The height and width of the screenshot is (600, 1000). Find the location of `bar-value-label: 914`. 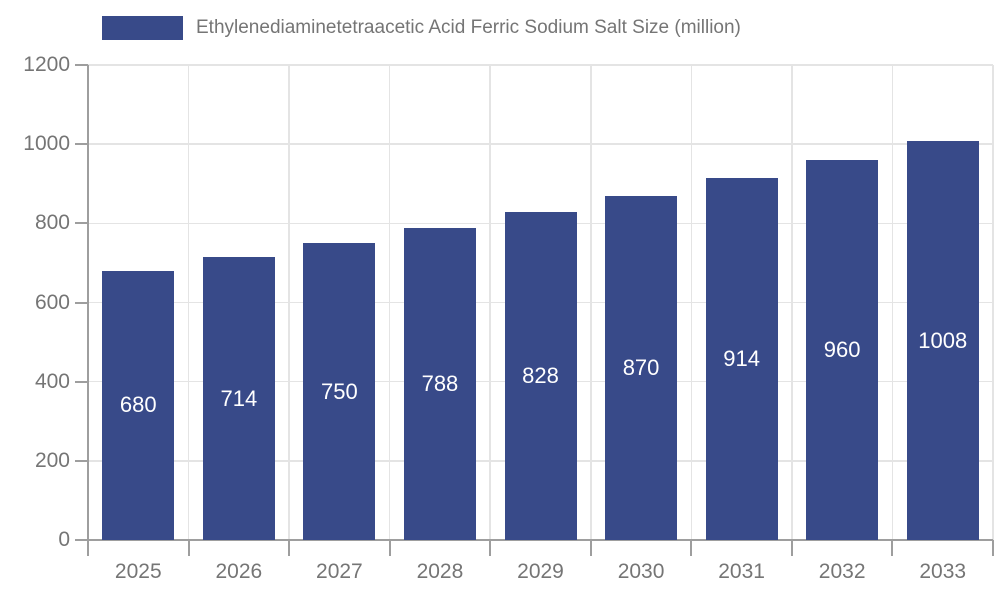

bar-value-label: 914 is located at coordinates (741, 359).